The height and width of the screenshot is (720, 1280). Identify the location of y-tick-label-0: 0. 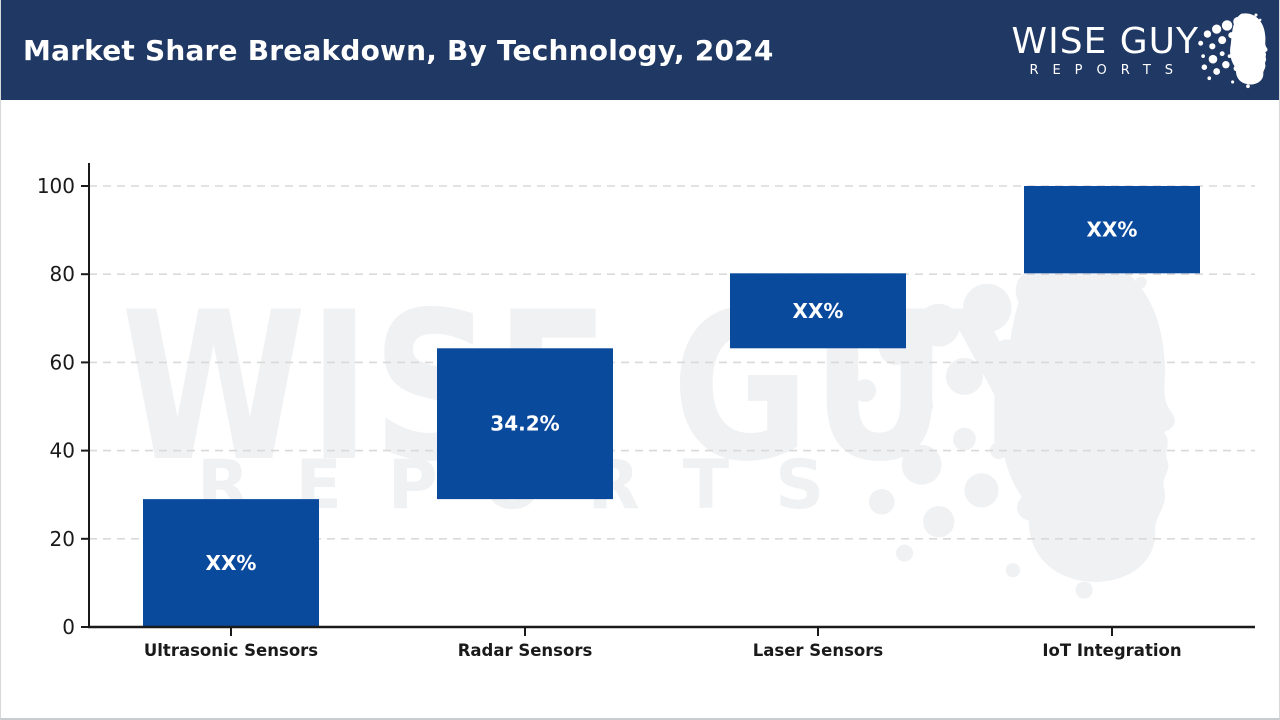
(68, 627).